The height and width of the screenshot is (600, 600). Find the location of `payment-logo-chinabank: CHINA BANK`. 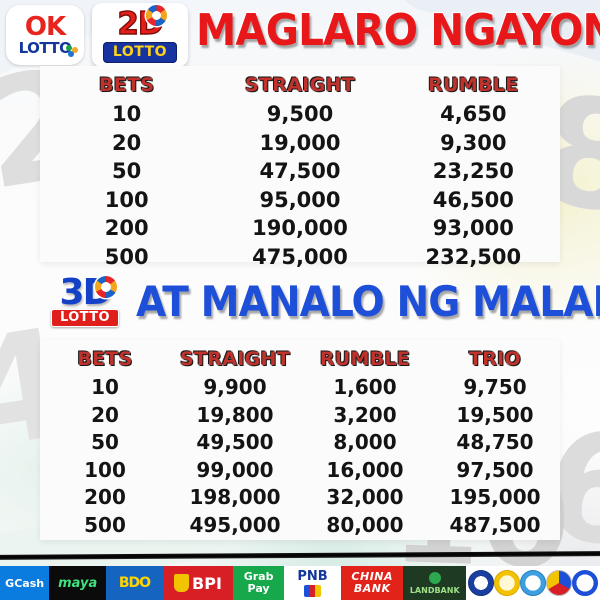

payment-logo-chinabank: CHINA BANK is located at coordinates (372, 583).